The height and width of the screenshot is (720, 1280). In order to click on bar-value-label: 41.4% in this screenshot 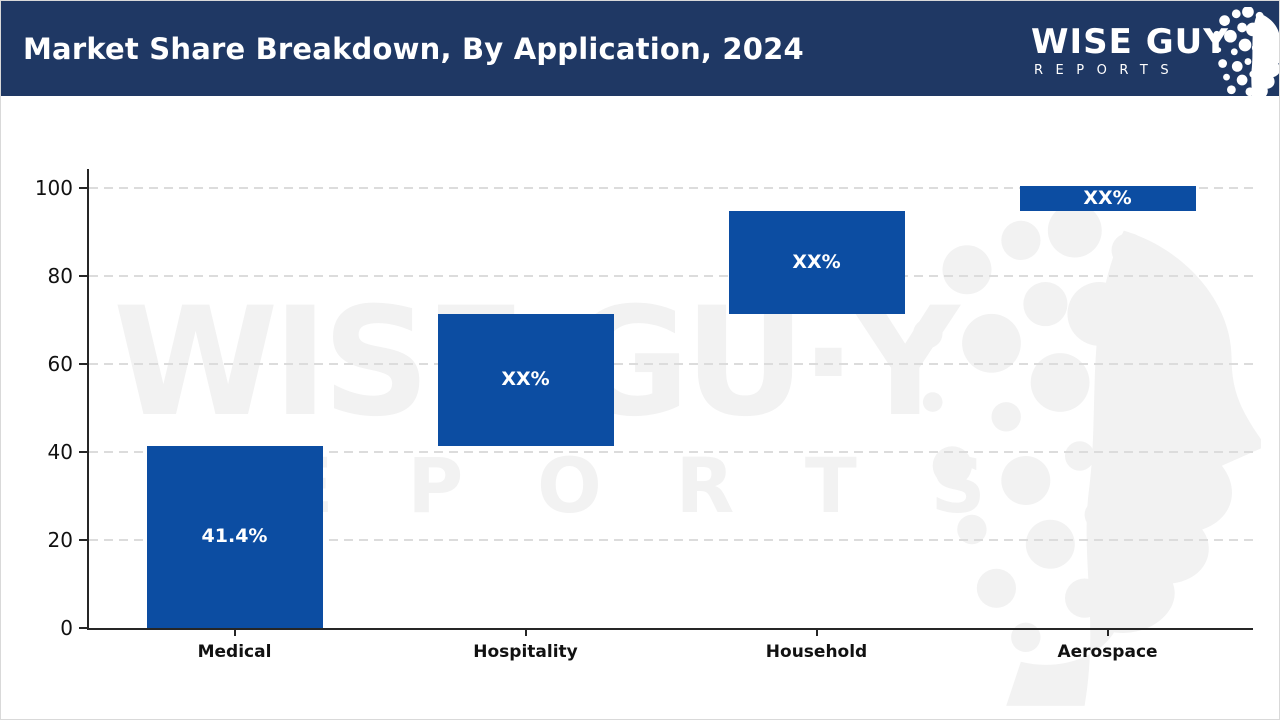, I will do `click(234, 536)`.